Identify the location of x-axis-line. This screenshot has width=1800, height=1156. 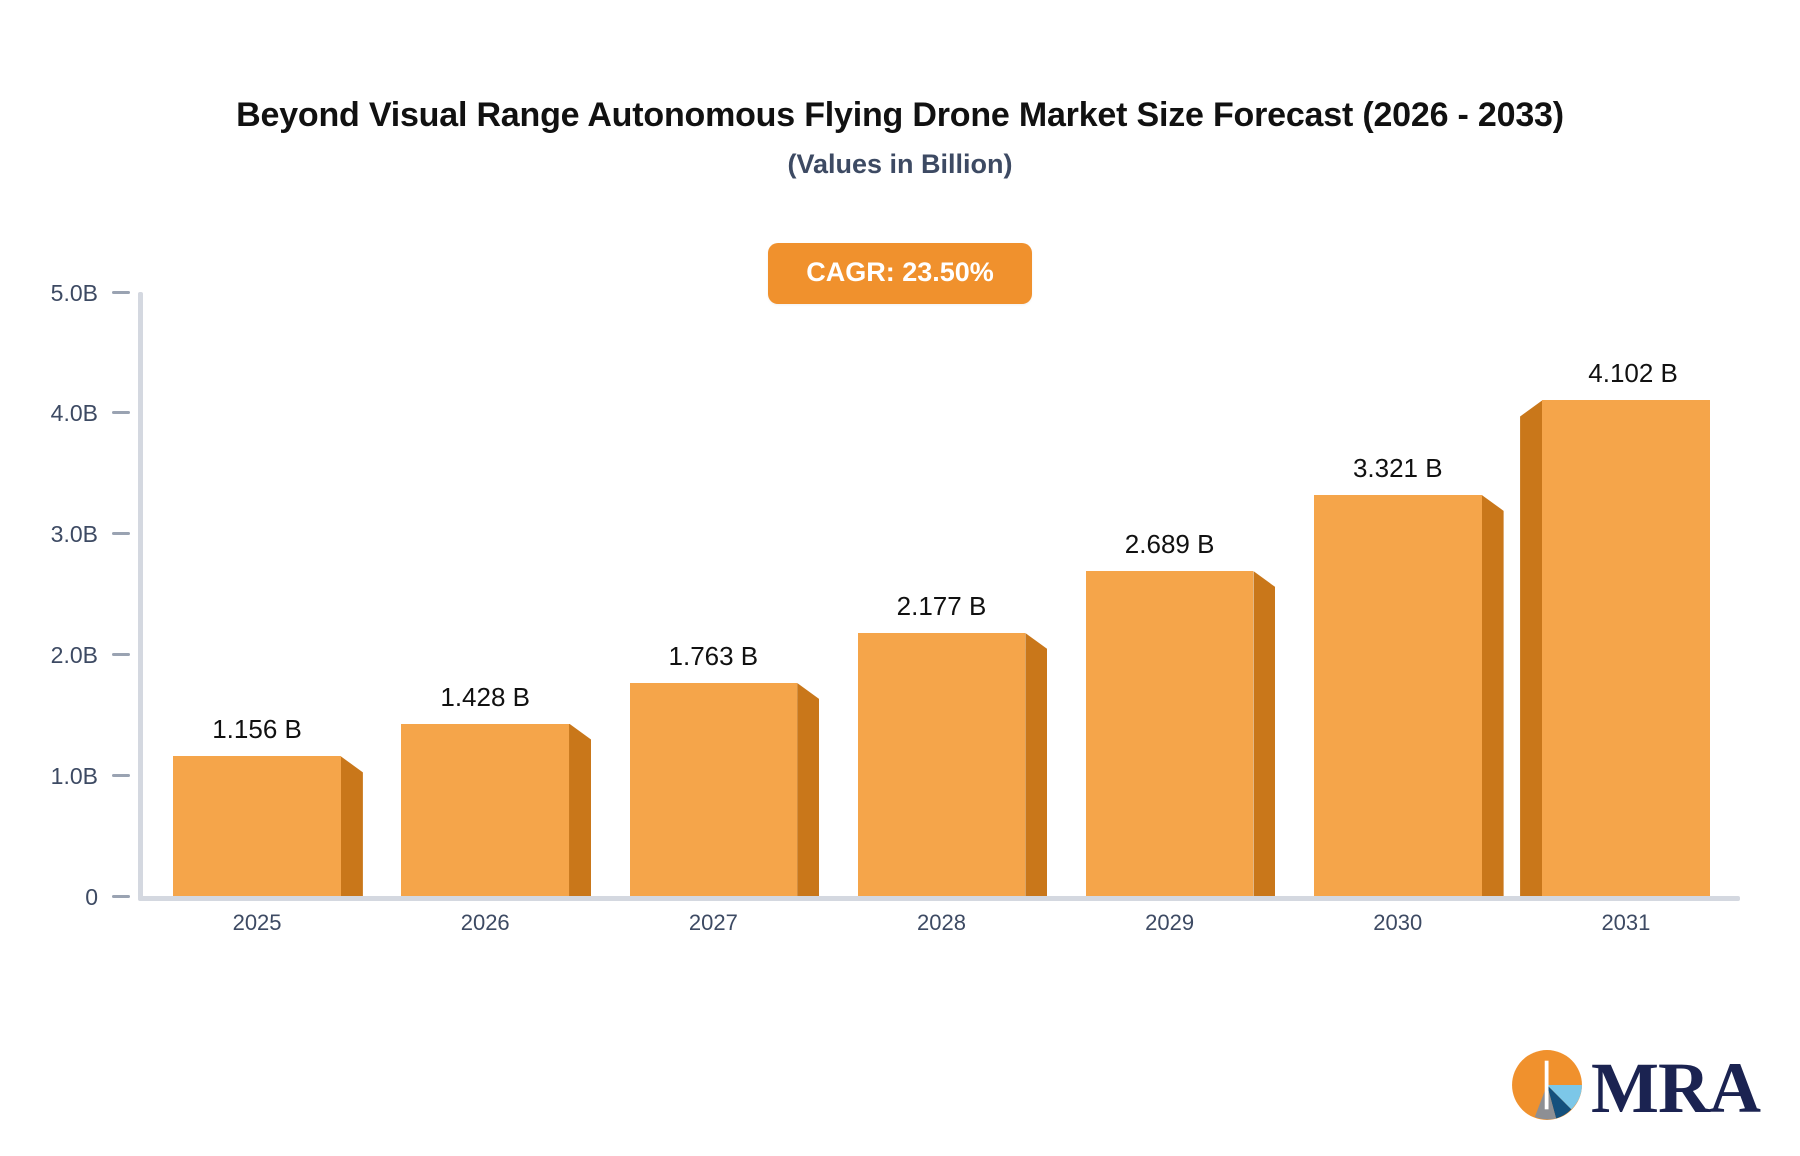
(939, 898).